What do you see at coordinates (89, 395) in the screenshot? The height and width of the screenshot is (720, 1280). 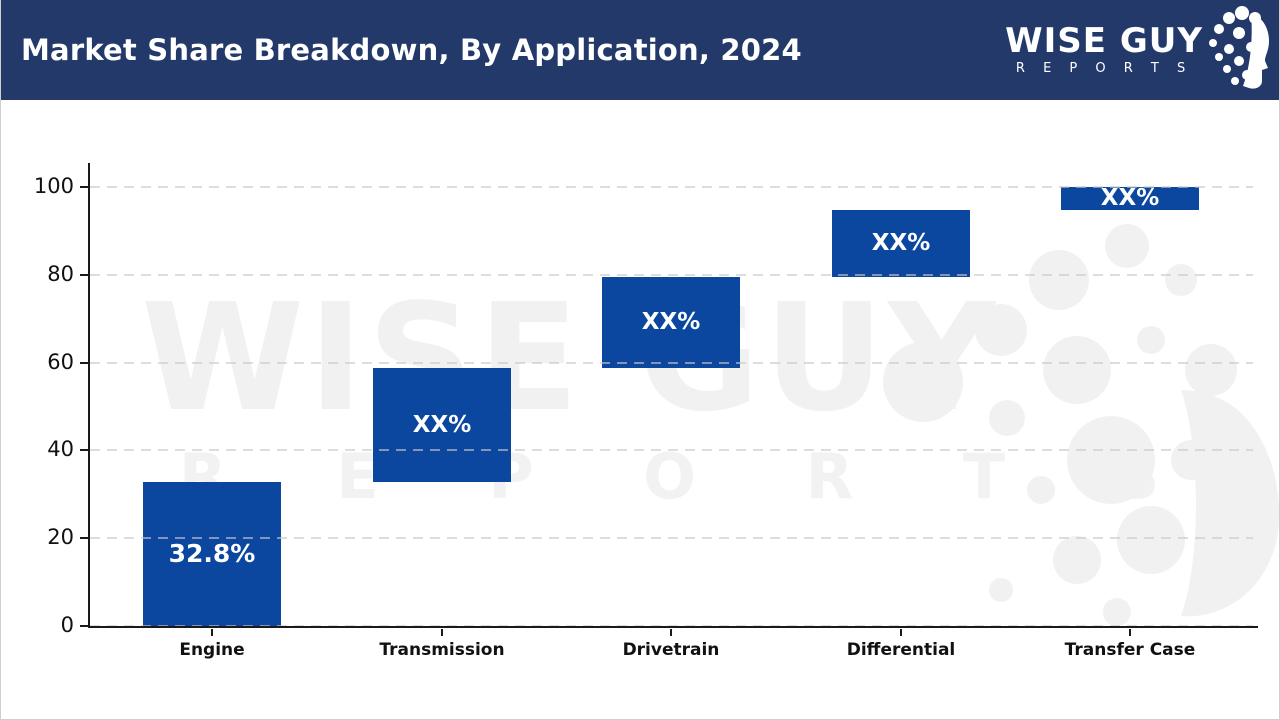 I see `y-axis-line` at bounding box center [89, 395].